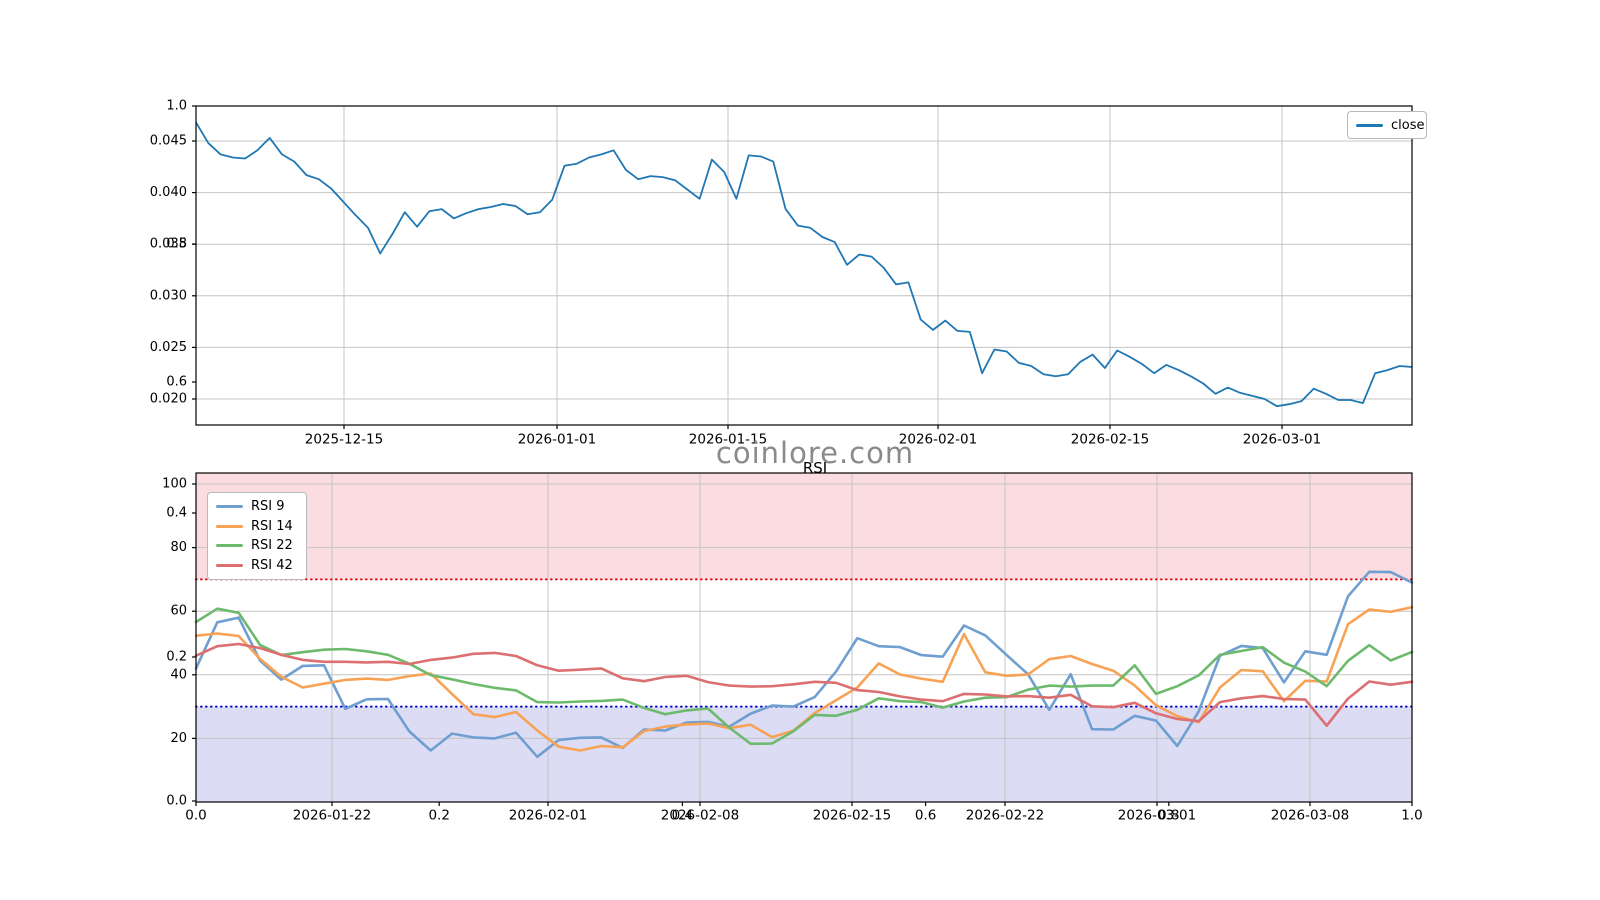  What do you see at coordinates (176, 657) in the screenshot?
I see `rsi-secondary-ytick-label: 0.2` at bounding box center [176, 657].